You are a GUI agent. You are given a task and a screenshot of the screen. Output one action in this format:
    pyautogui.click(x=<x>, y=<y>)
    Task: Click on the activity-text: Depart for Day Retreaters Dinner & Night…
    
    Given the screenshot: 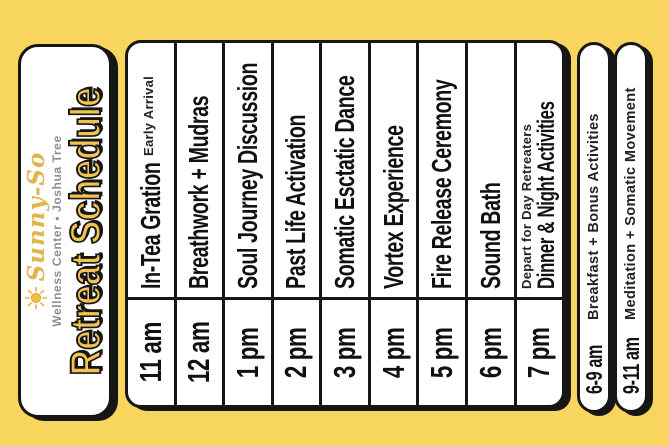 What is the action you would take?
    pyautogui.click(x=539, y=195)
    